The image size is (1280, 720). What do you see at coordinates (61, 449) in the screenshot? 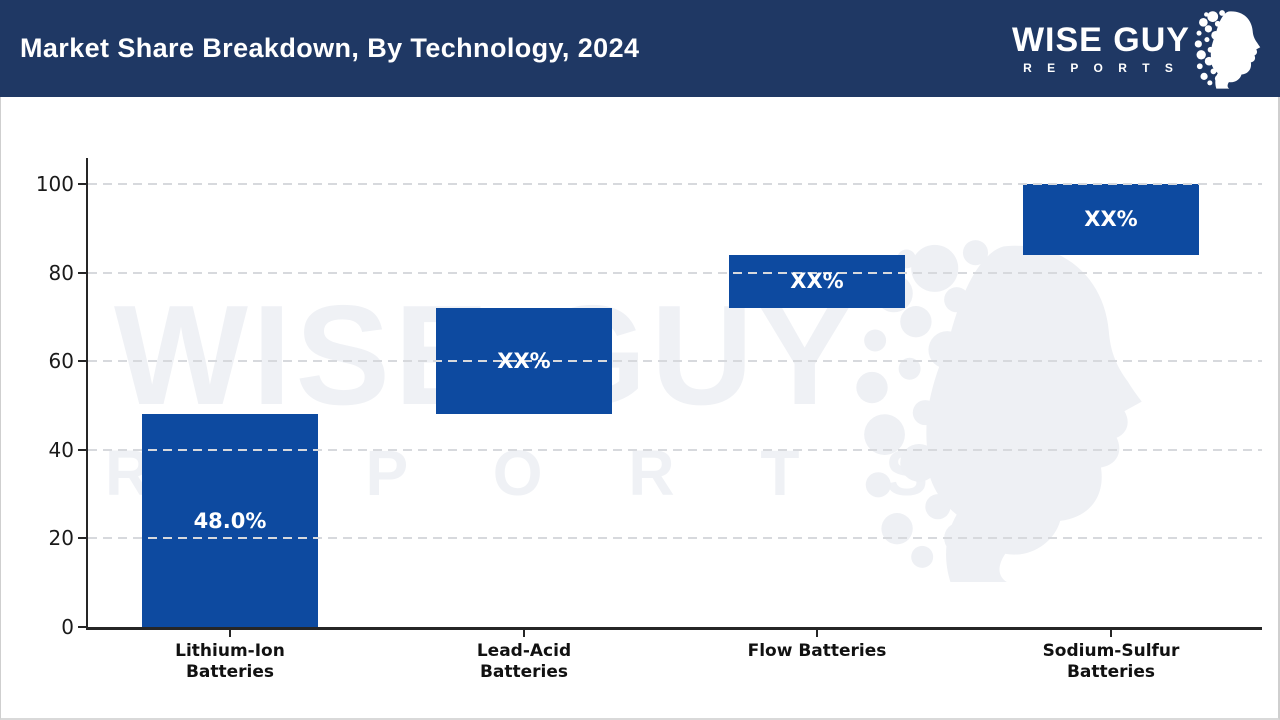
I see `y-tick-label: 40` at bounding box center [61, 449].